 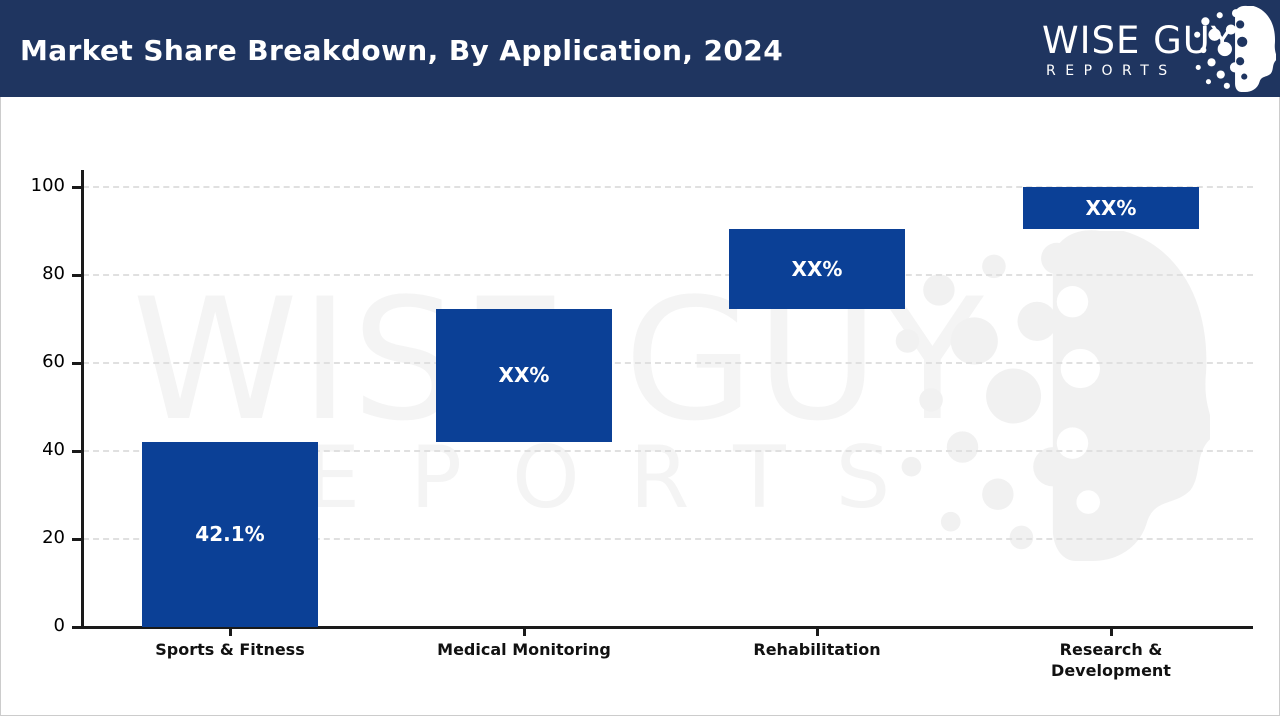 I want to click on bar: 42.1%, so click(x=230, y=534).